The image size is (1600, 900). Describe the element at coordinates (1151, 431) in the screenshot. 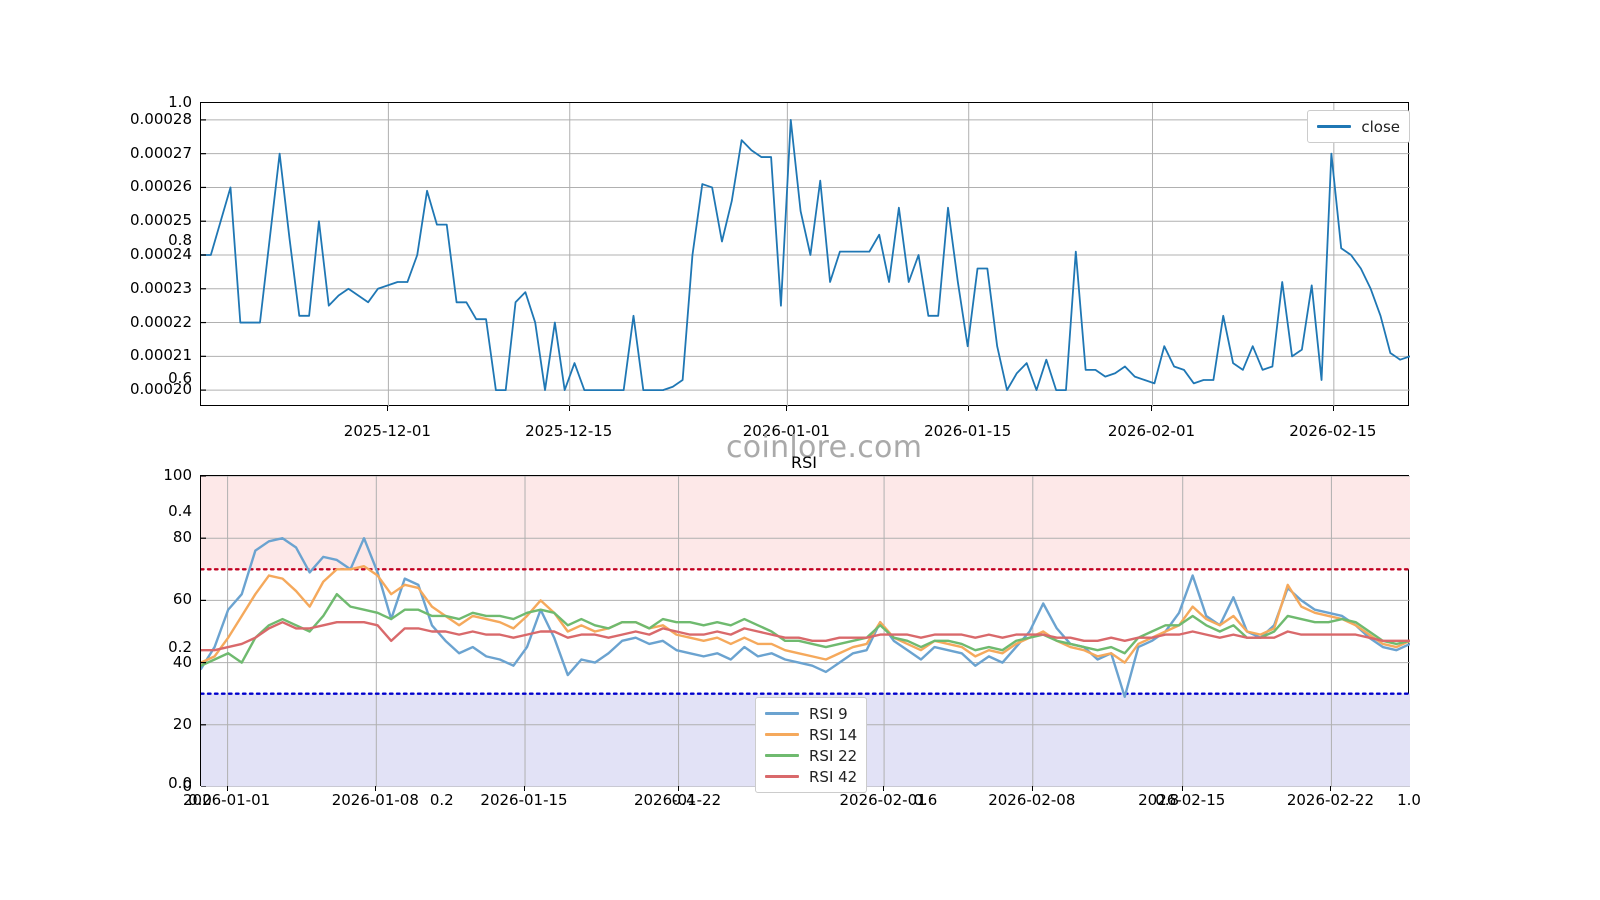

I see `price-x-tick-label: 2026-02-01` at that location.